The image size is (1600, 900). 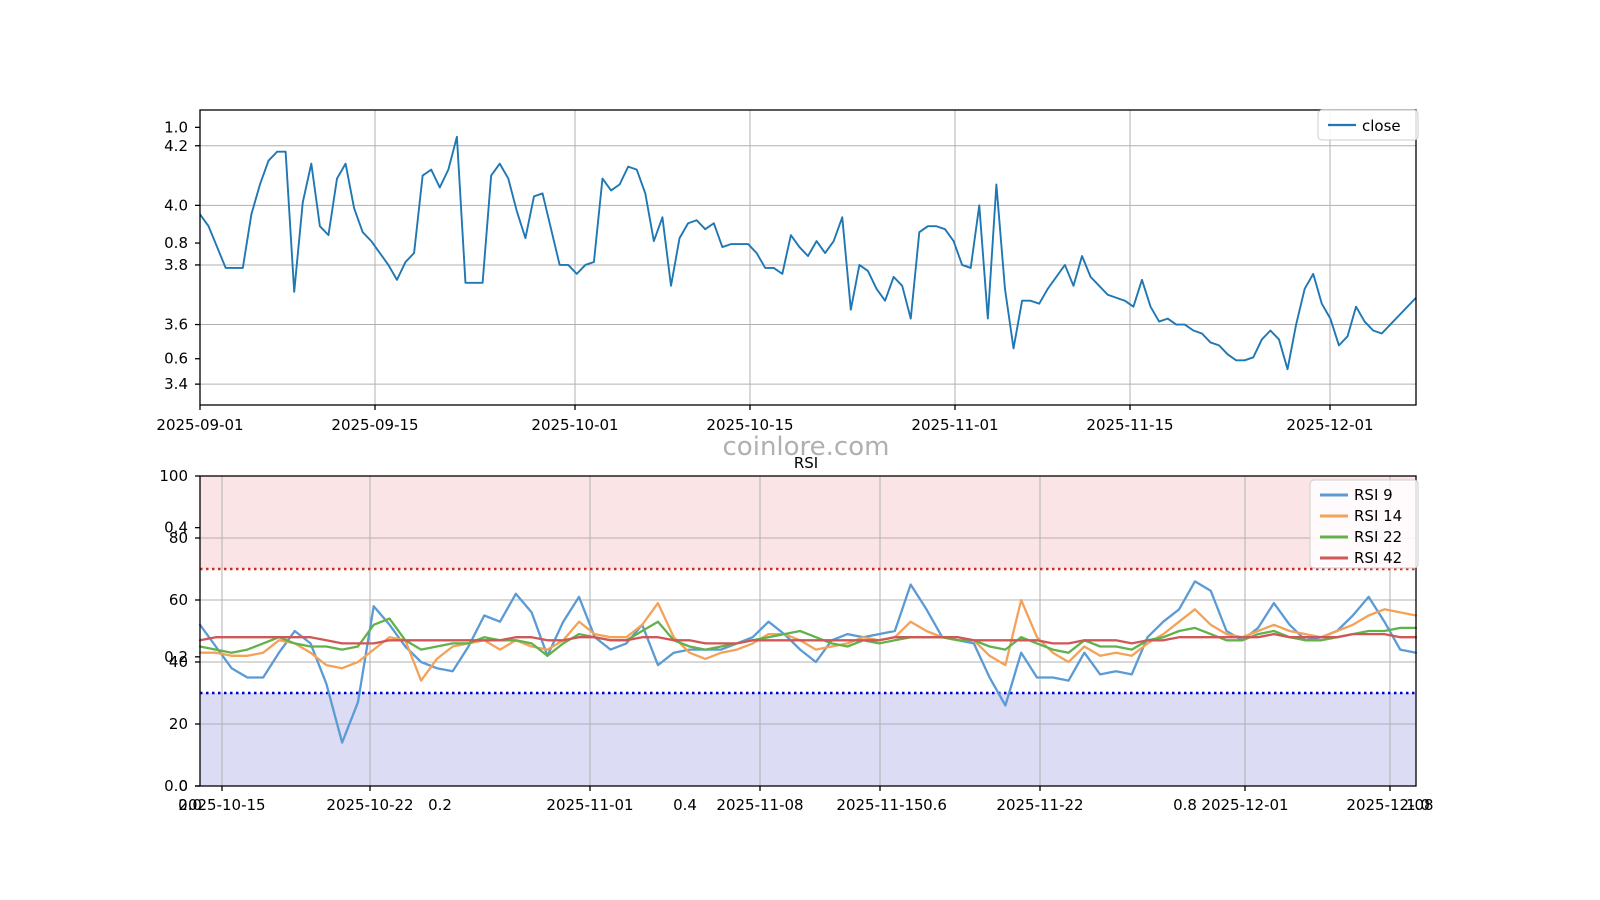 I want to click on price-legend, so click(x=1368, y=125).